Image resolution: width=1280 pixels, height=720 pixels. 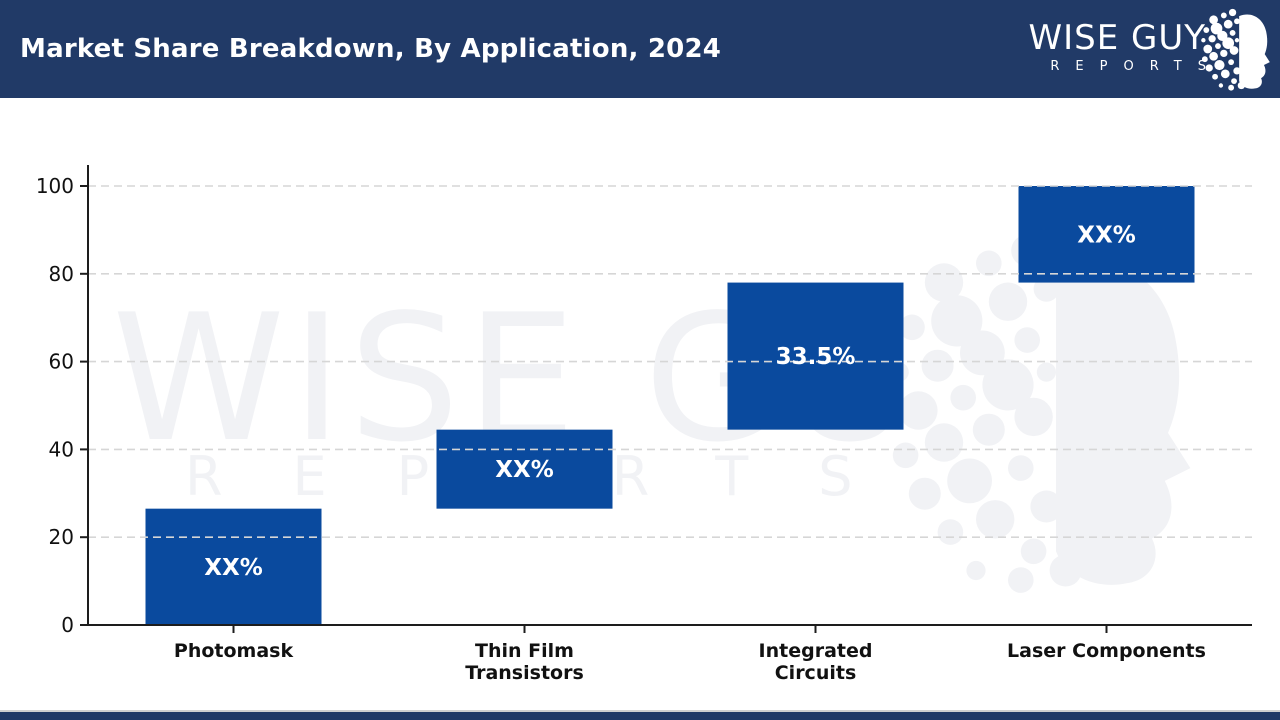 I want to click on x-category-label-integrated-circuits: Integrated, so click(x=816, y=651).